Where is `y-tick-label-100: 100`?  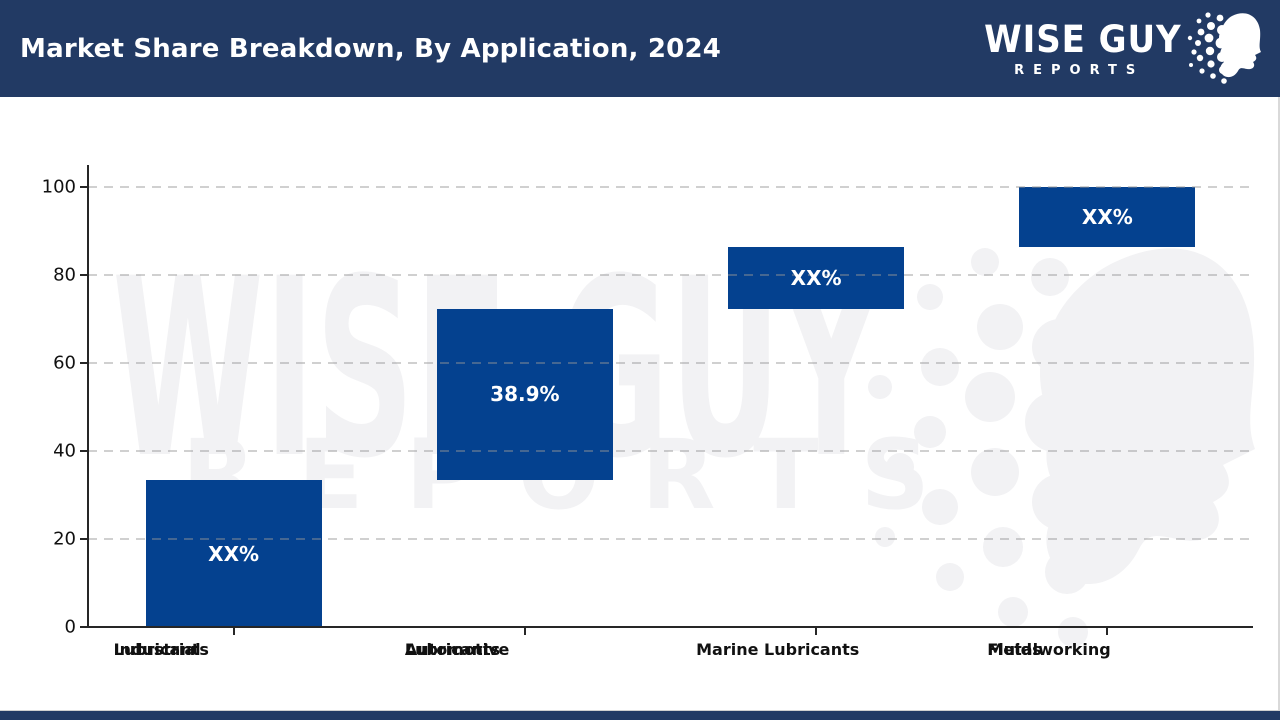 y-tick-label-100: 100 is located at coordinates (58, 187).